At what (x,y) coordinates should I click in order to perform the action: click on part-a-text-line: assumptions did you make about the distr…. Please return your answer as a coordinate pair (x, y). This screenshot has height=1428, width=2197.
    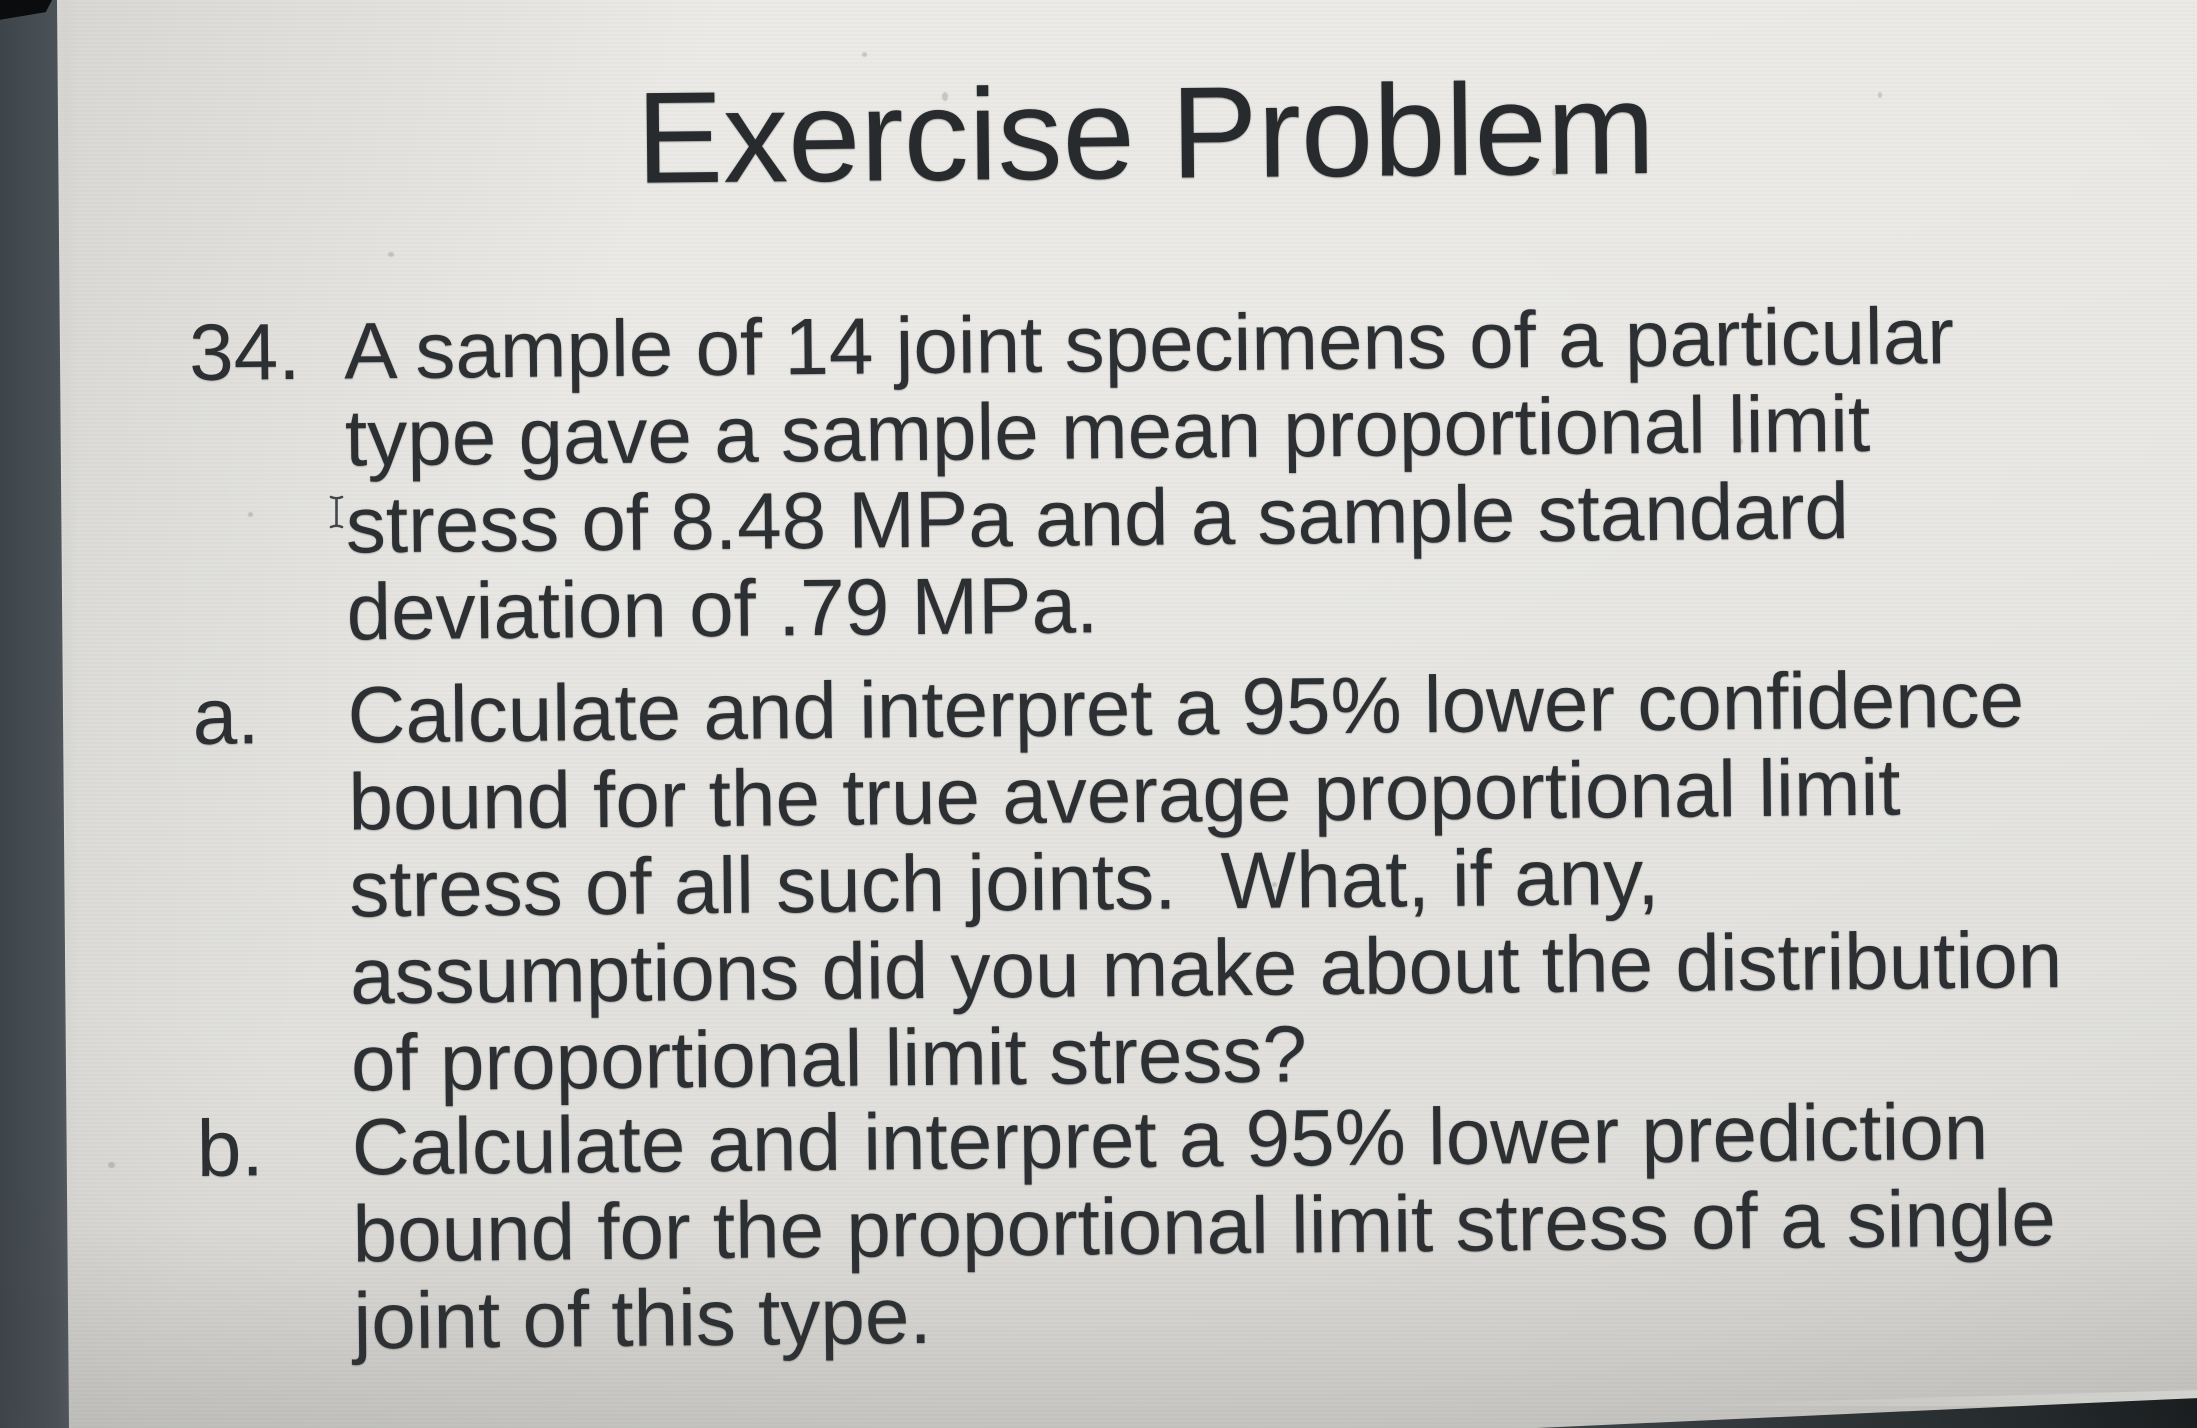
    Looking at the image, I should click on (1206, 968).